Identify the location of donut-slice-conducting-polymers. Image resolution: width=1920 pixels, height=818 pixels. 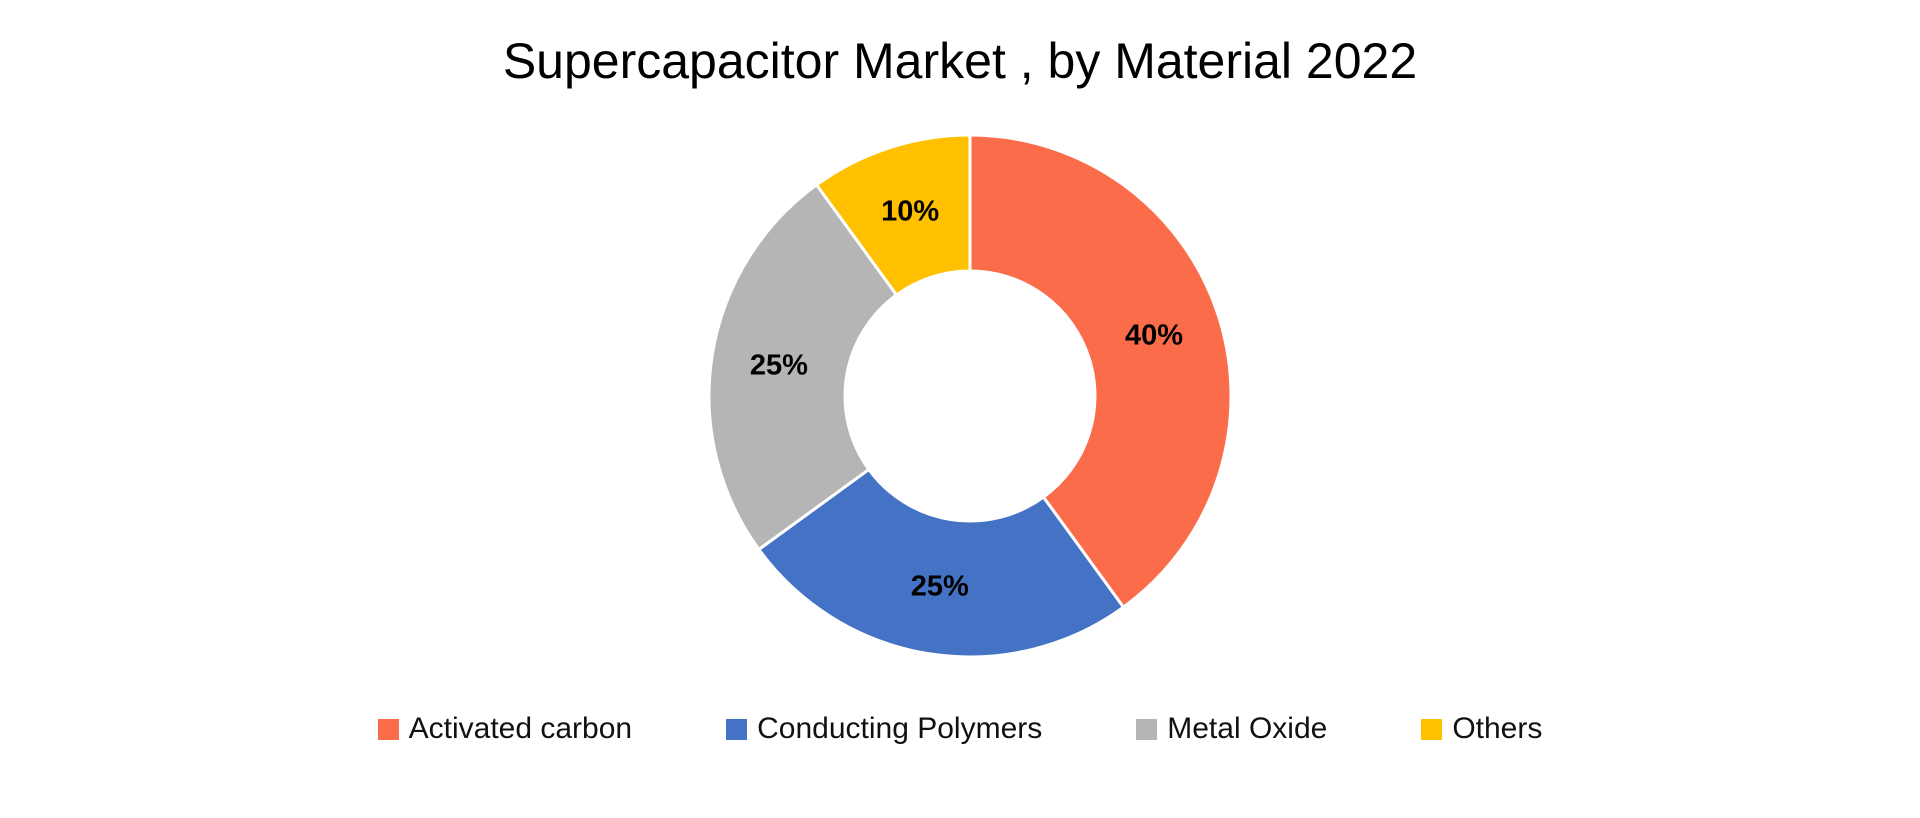
(941, 563).